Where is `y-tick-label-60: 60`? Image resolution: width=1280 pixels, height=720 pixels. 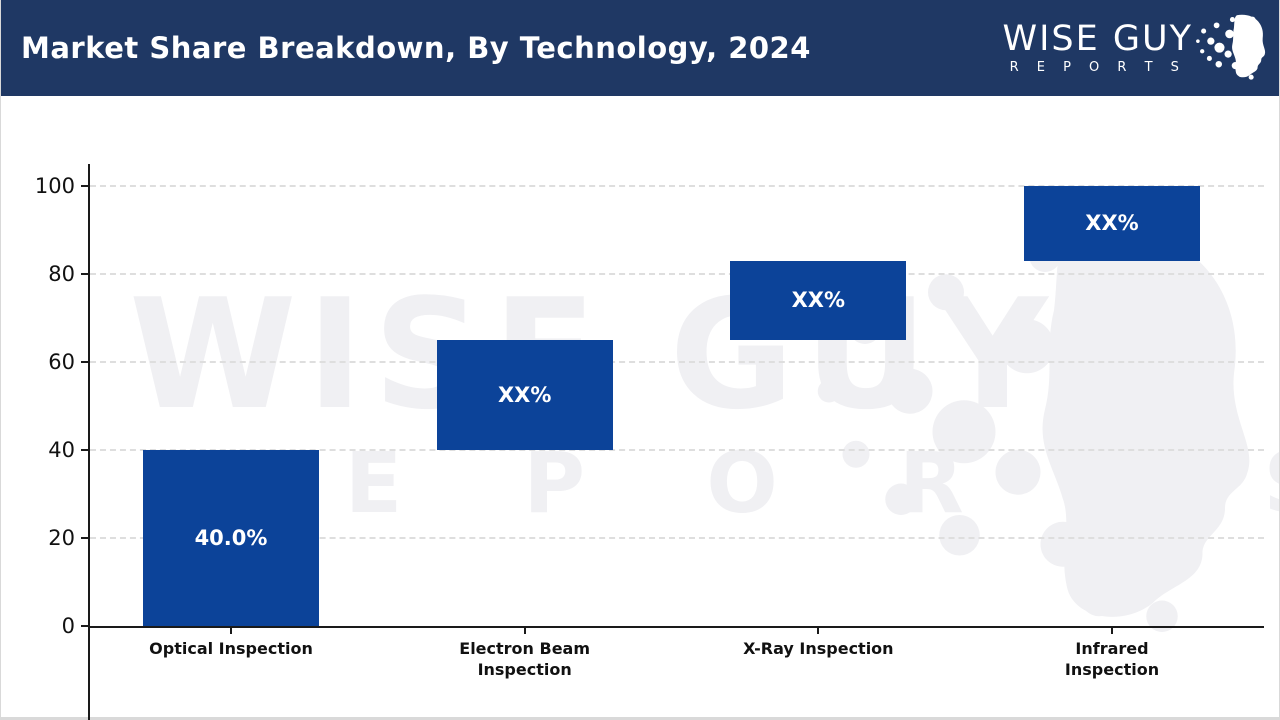
y-tick-label-60: 60 is located at coordinates (61, 362).